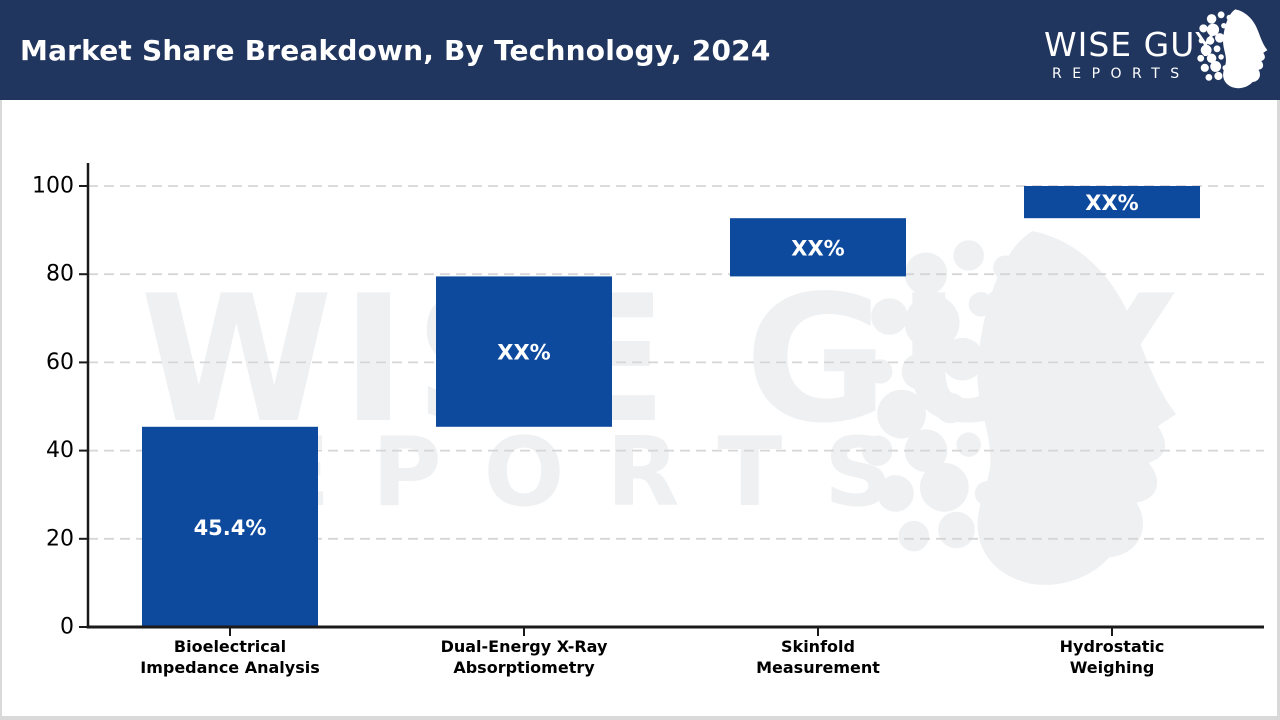  I want to click on x-category-label: Skinfold, so click(818, 646).